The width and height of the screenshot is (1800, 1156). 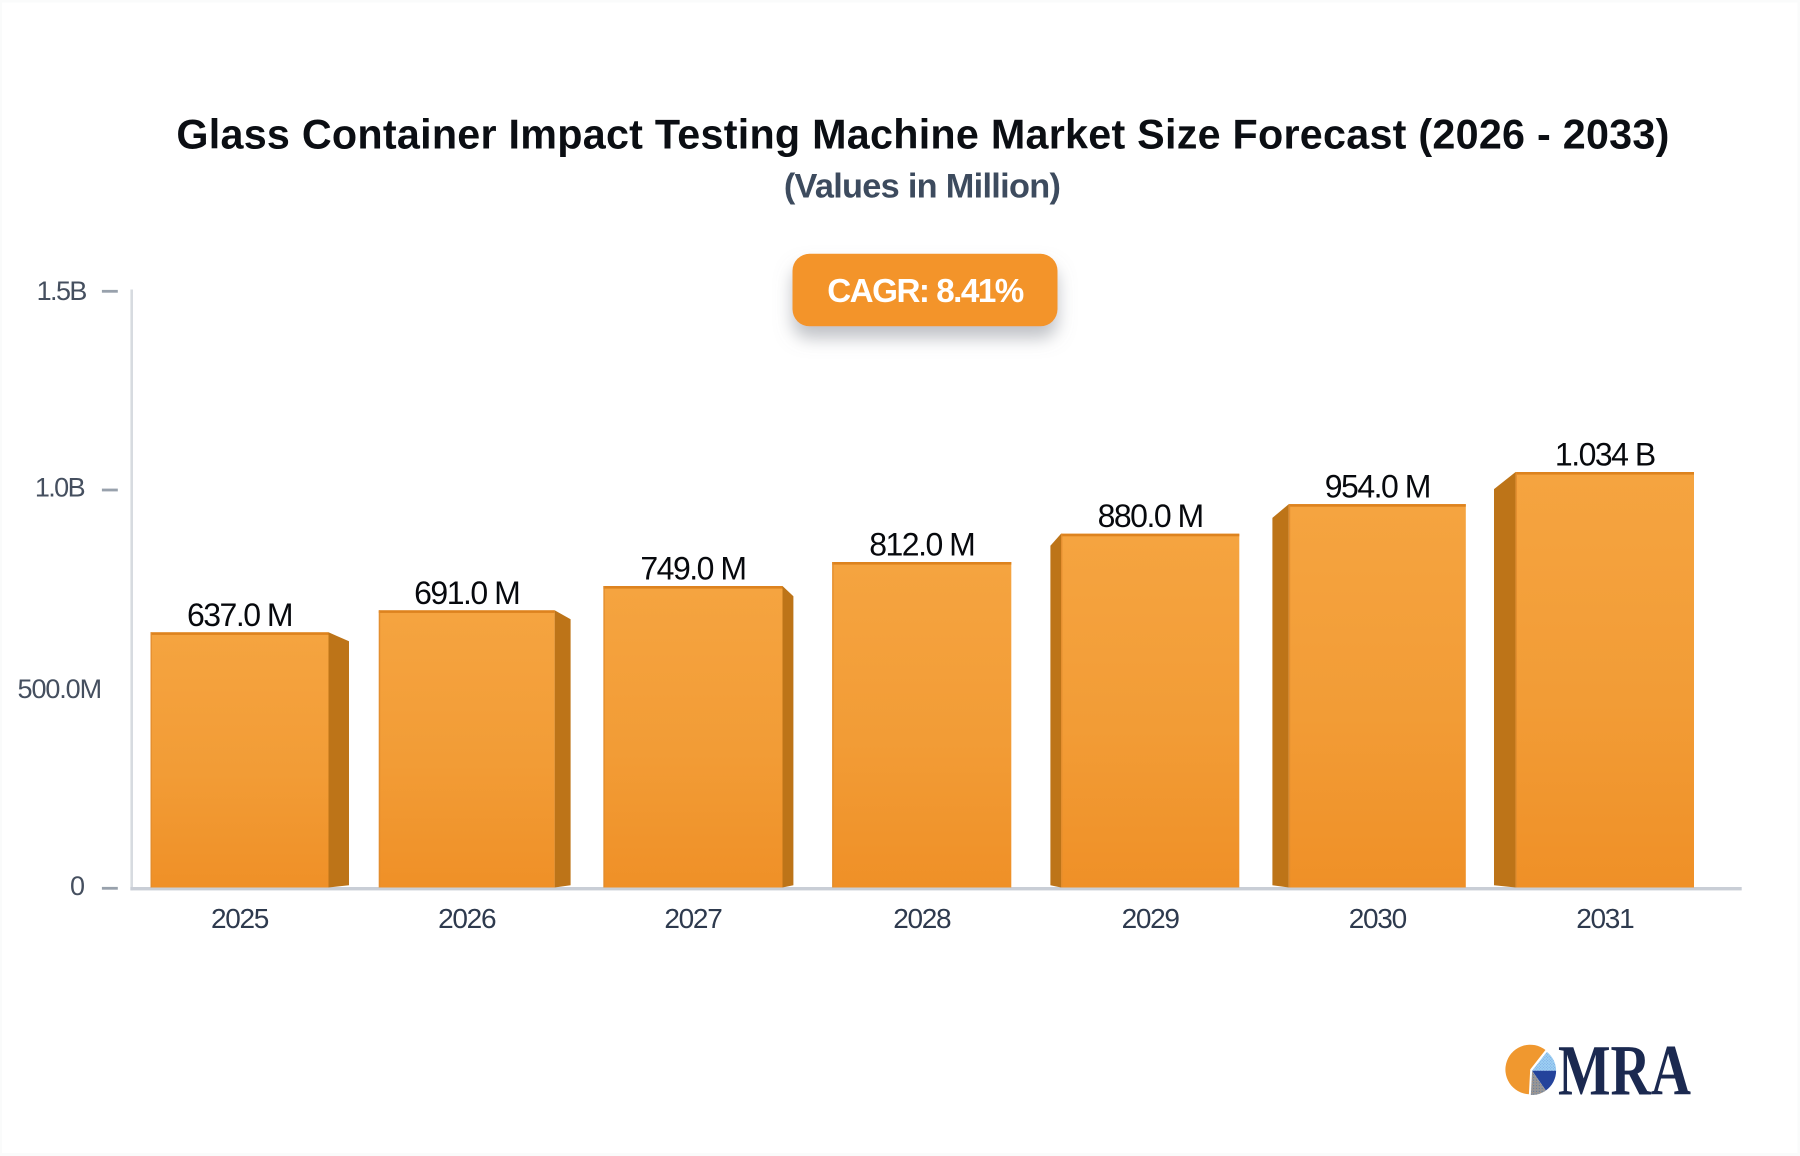 I want to click on svg-text: 1.5B, so click(x=62, y=291).